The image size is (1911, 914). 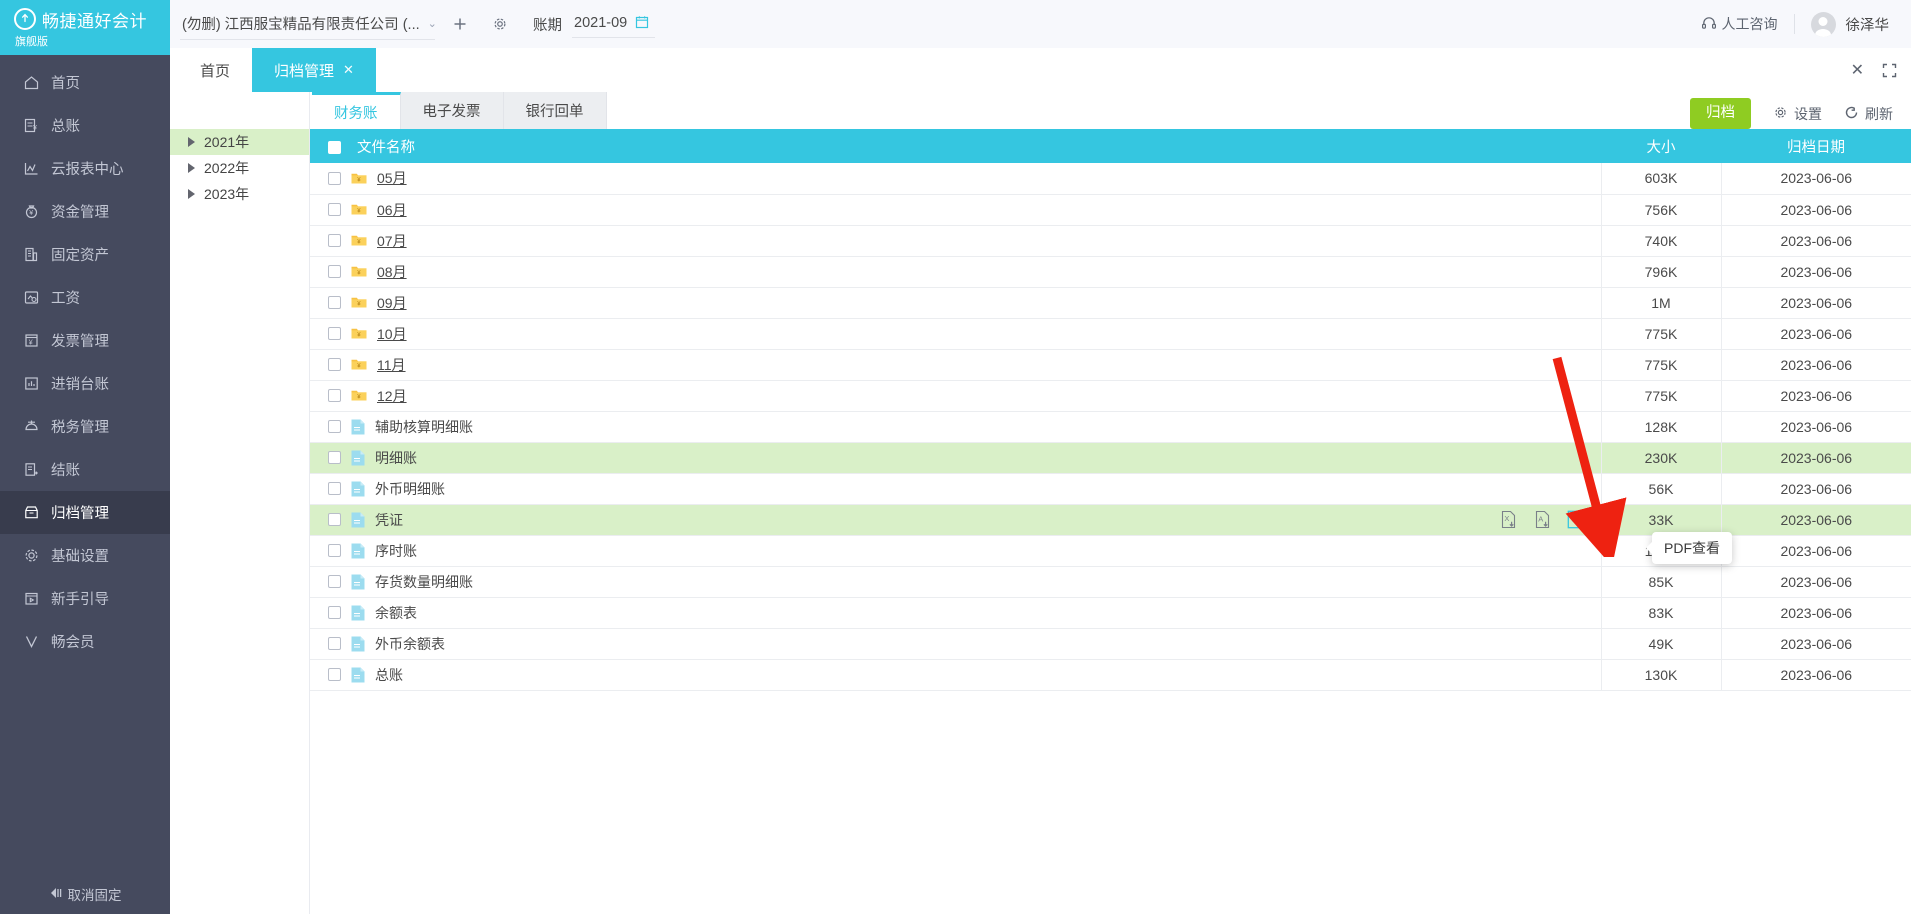 I want to click on sidebar-item-archive: 归档管理, so click(x=85, y=512).